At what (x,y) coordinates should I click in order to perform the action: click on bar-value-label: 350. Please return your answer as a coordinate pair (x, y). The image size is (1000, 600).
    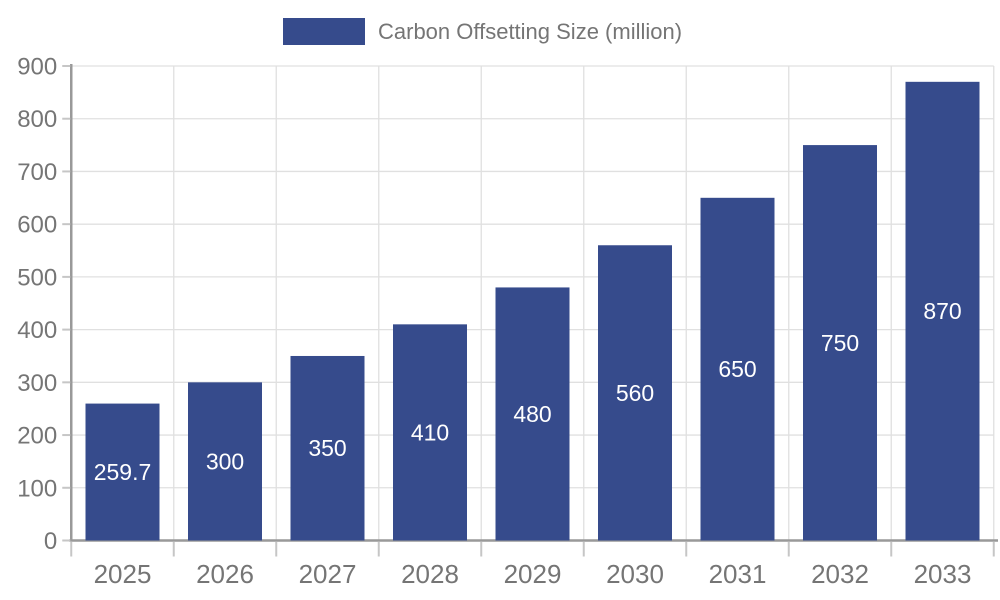
    Looking at the image, I should click on (327, 448).